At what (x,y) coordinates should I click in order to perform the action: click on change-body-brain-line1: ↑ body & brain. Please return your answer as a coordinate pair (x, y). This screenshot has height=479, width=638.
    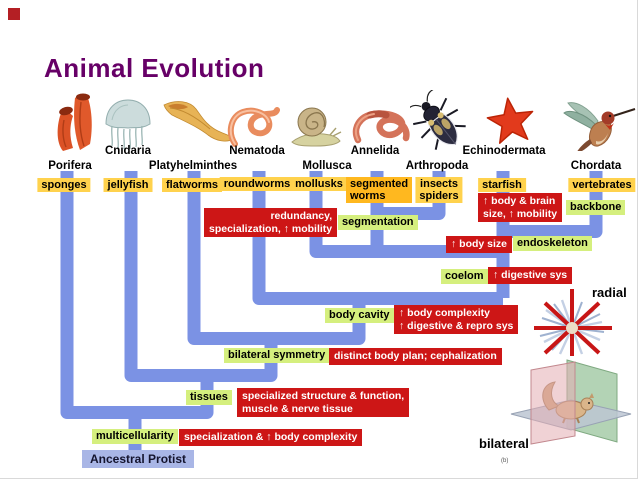
    Looking at the image, I should click on (519, 201).